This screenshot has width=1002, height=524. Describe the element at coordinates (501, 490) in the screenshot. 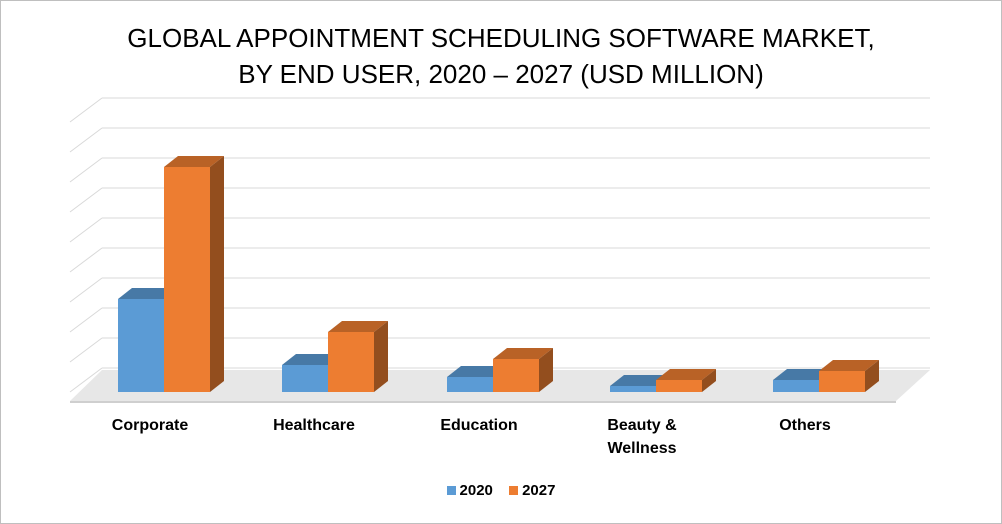

I see `legend: 2020 2027` at that location.